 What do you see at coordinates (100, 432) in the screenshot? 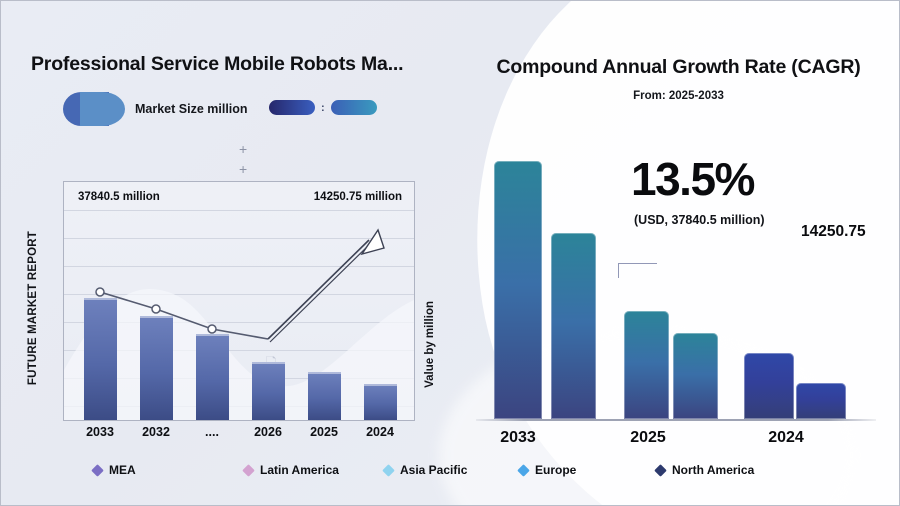
I see `x-label-2033: 2033` at bounding box center [100, 432].